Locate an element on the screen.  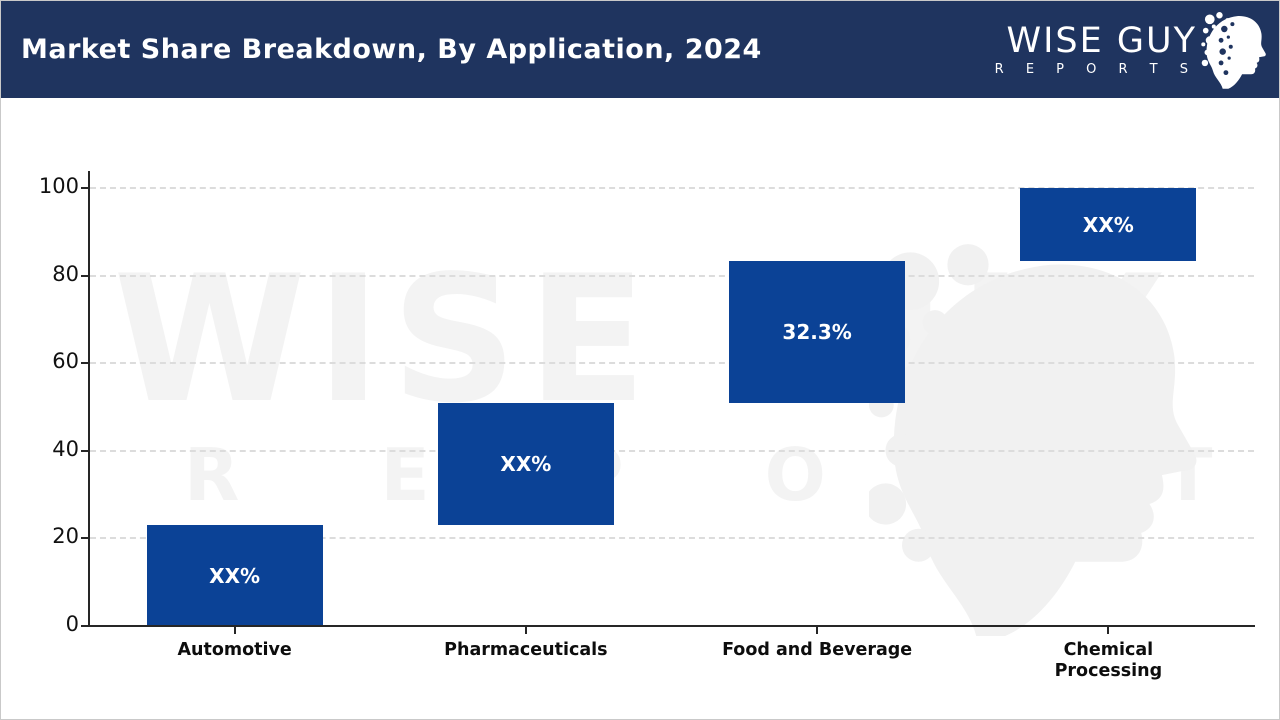
x-category-label-pharmaceuticals: Pharmaceuticals is located at coordinates (526, 650).